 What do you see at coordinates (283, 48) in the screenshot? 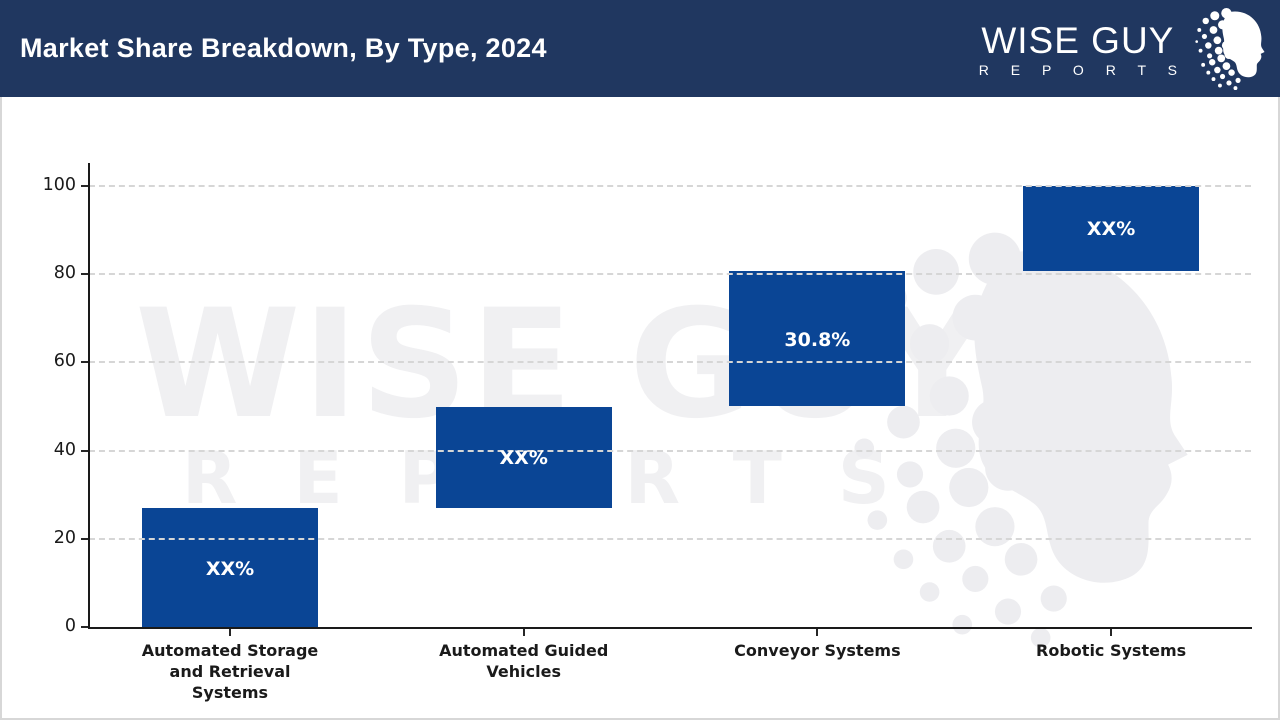
I see `page-title: Market Share Breakdown, By Type, 2024` at bounding box center [283, 48].